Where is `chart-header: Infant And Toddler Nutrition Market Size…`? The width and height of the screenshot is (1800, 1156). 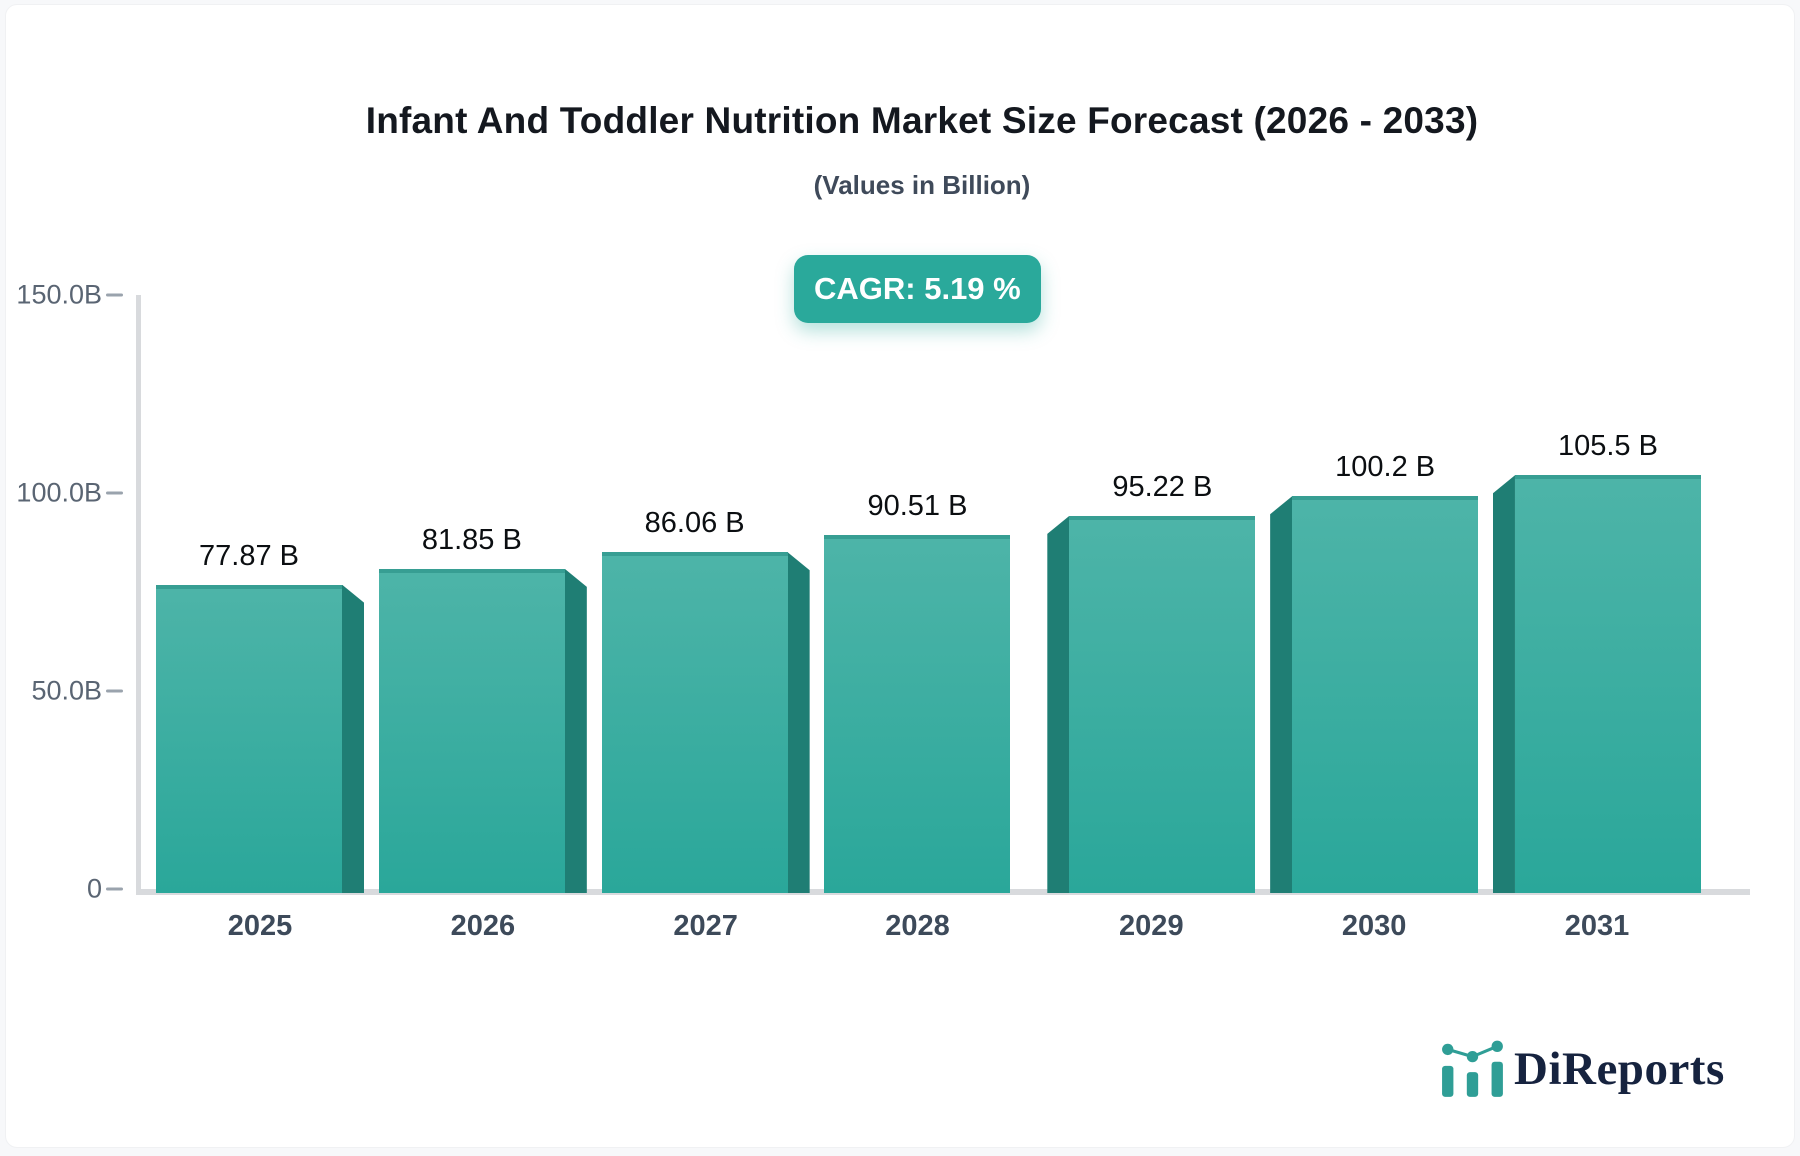 chart-header: Infant And Toddler Nutrition Market Size… is located at coordinates (900, 150).